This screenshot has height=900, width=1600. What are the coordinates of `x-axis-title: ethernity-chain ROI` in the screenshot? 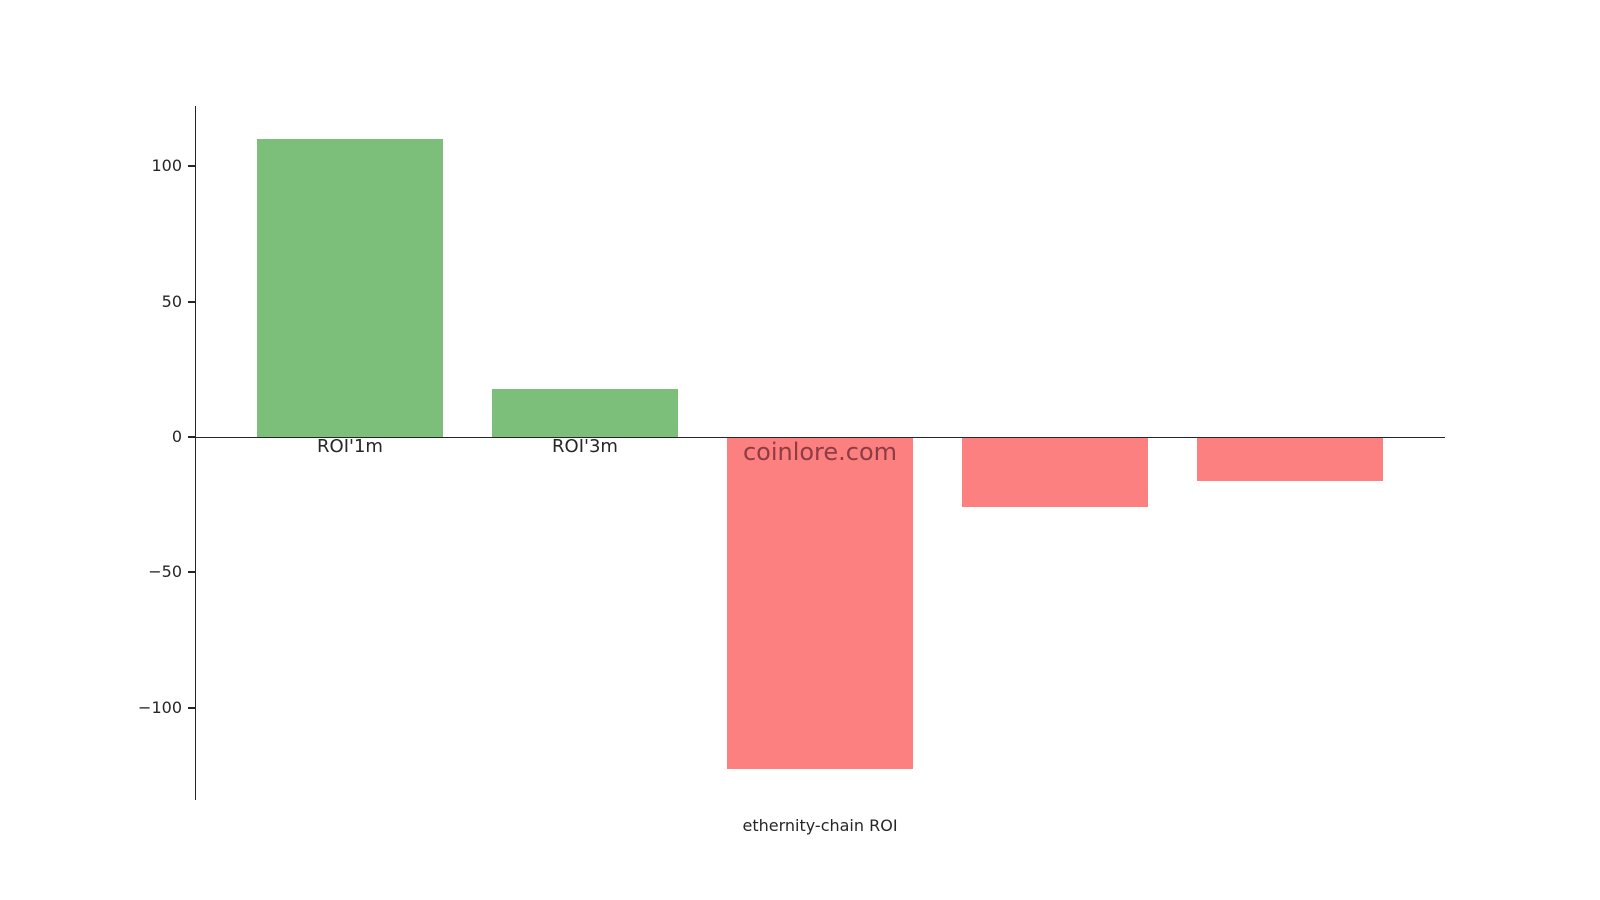 It's located at (820, 825).